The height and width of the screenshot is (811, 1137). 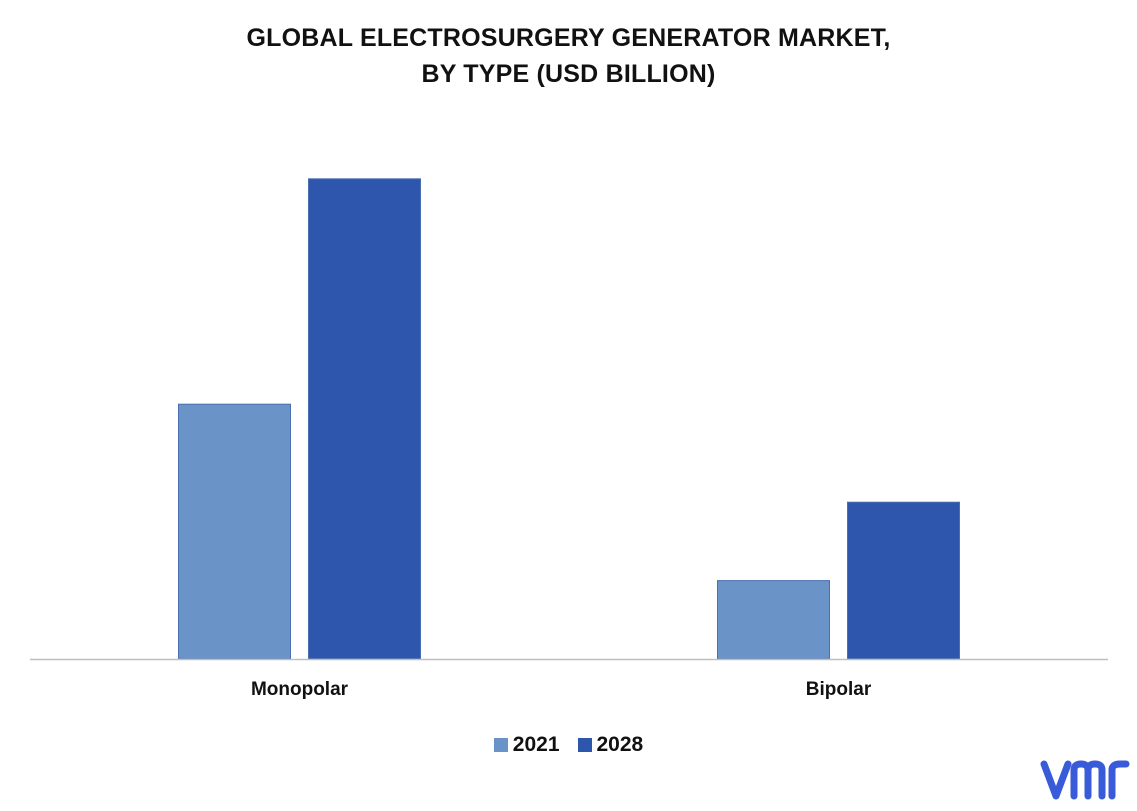 I want to click on bar-bipolar-2021, so click(x=773, y=620).